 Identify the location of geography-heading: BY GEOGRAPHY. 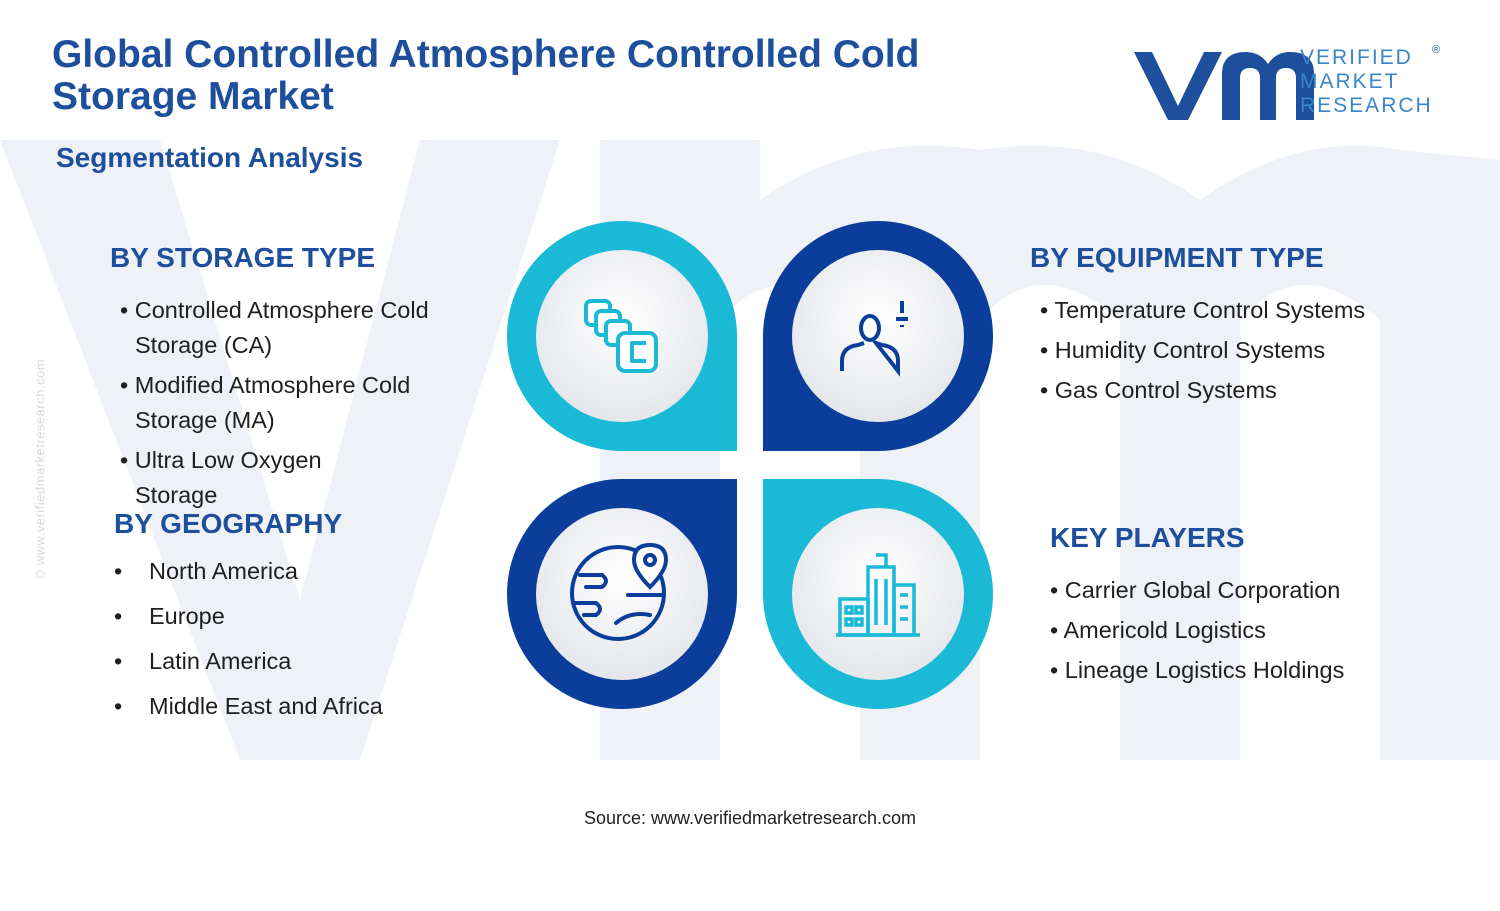
(228, 523).